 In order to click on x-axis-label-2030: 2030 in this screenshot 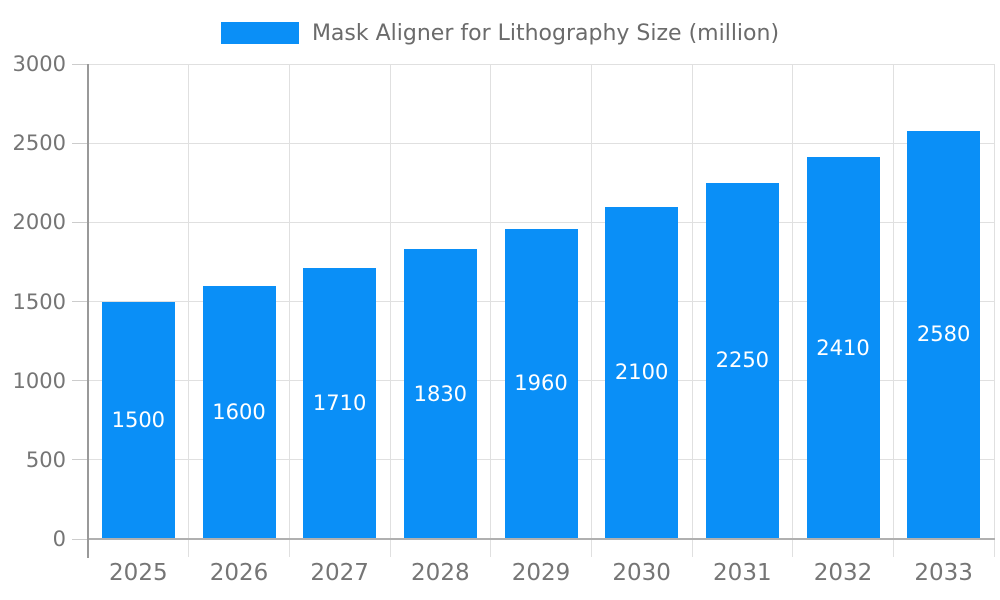, I will do `click(641, 573)`.